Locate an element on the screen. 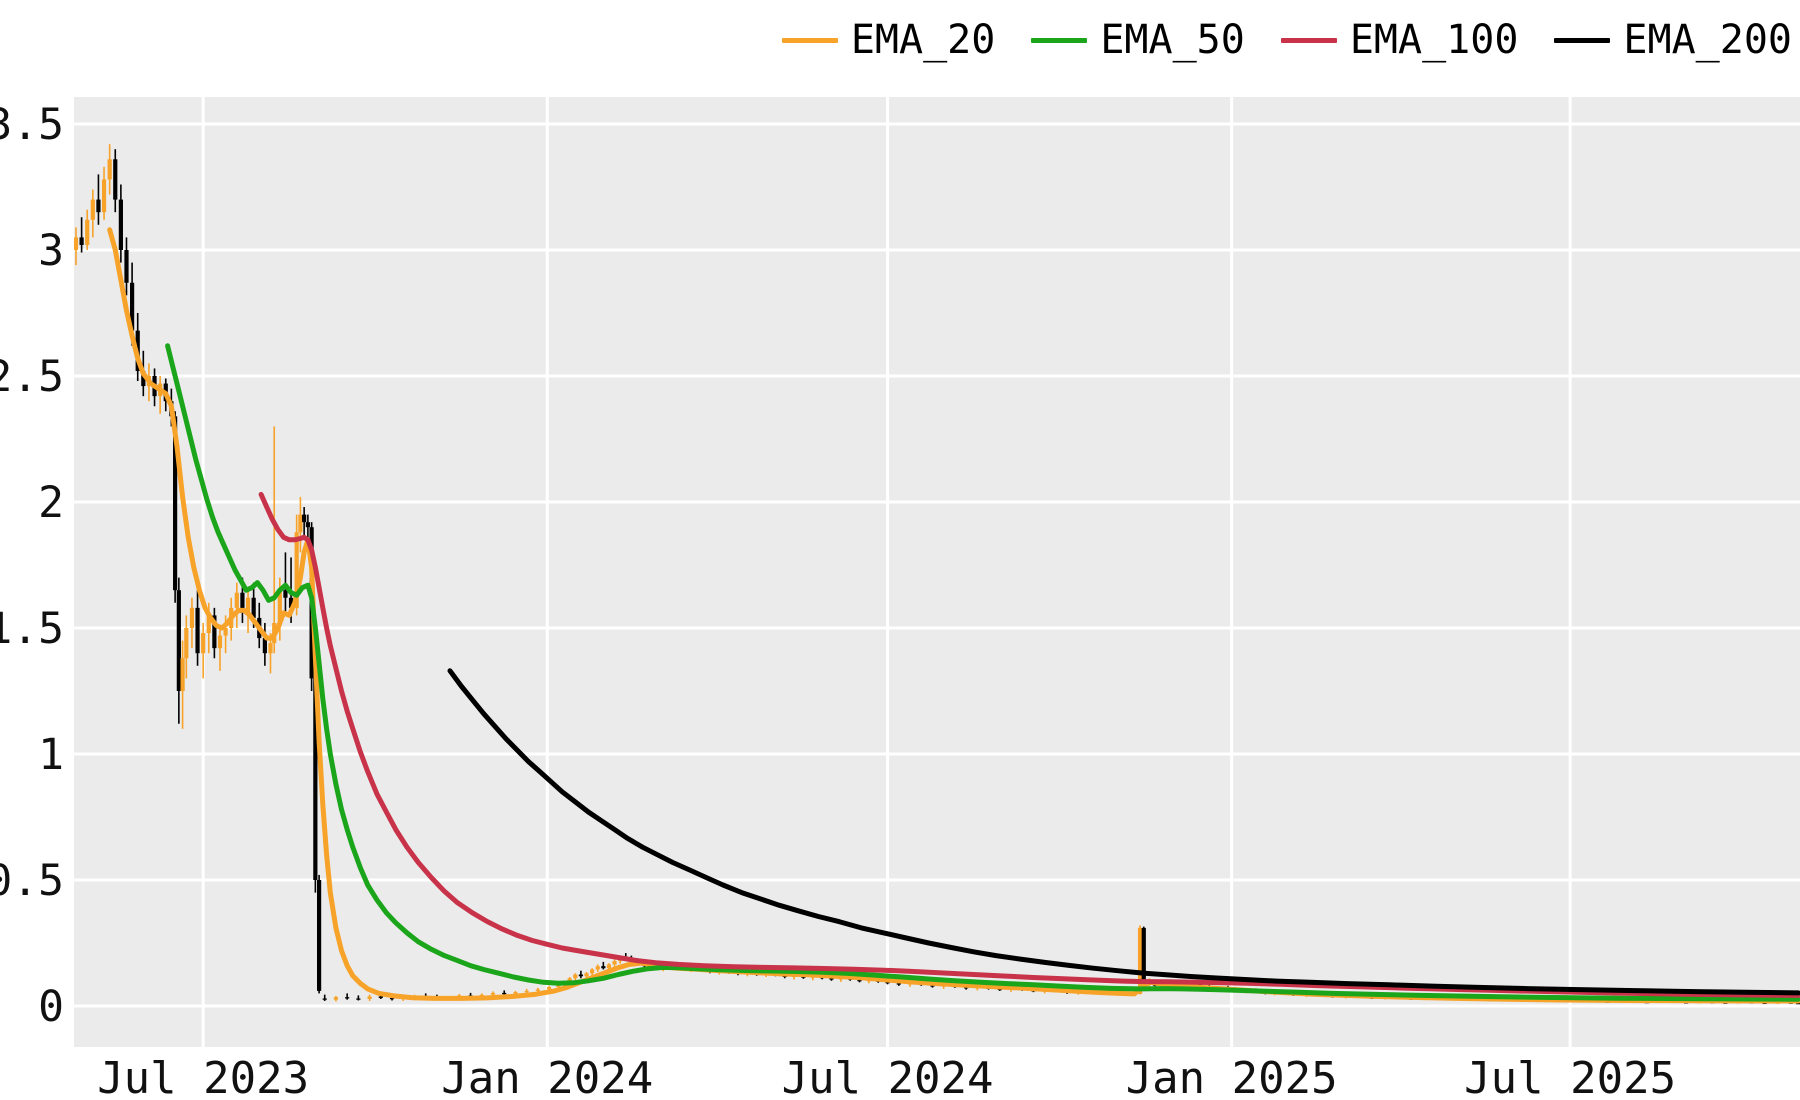 Image resolution: width=1800 pixels, height=1100 pixels. chart-legend: EMA_20 EMA_50 EMA_100 EMA_200 is located at coordinates (1286, 40).